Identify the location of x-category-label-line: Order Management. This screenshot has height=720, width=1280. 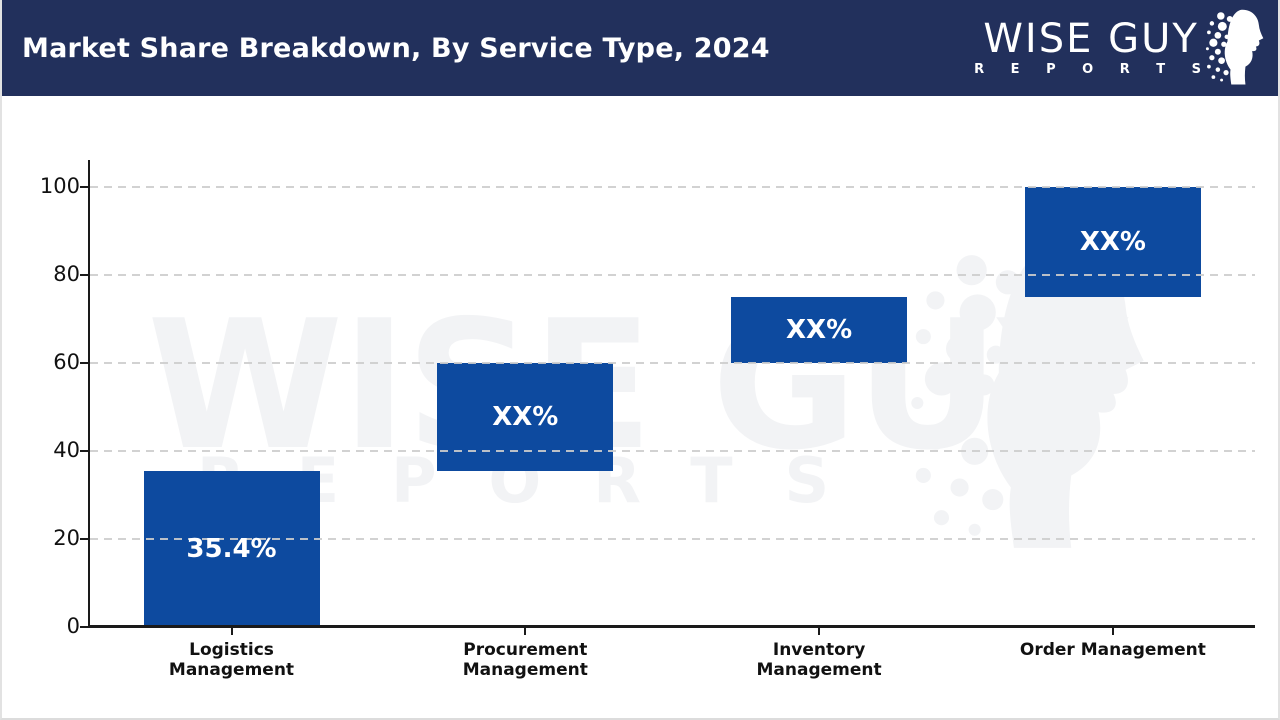
(1112, 650).